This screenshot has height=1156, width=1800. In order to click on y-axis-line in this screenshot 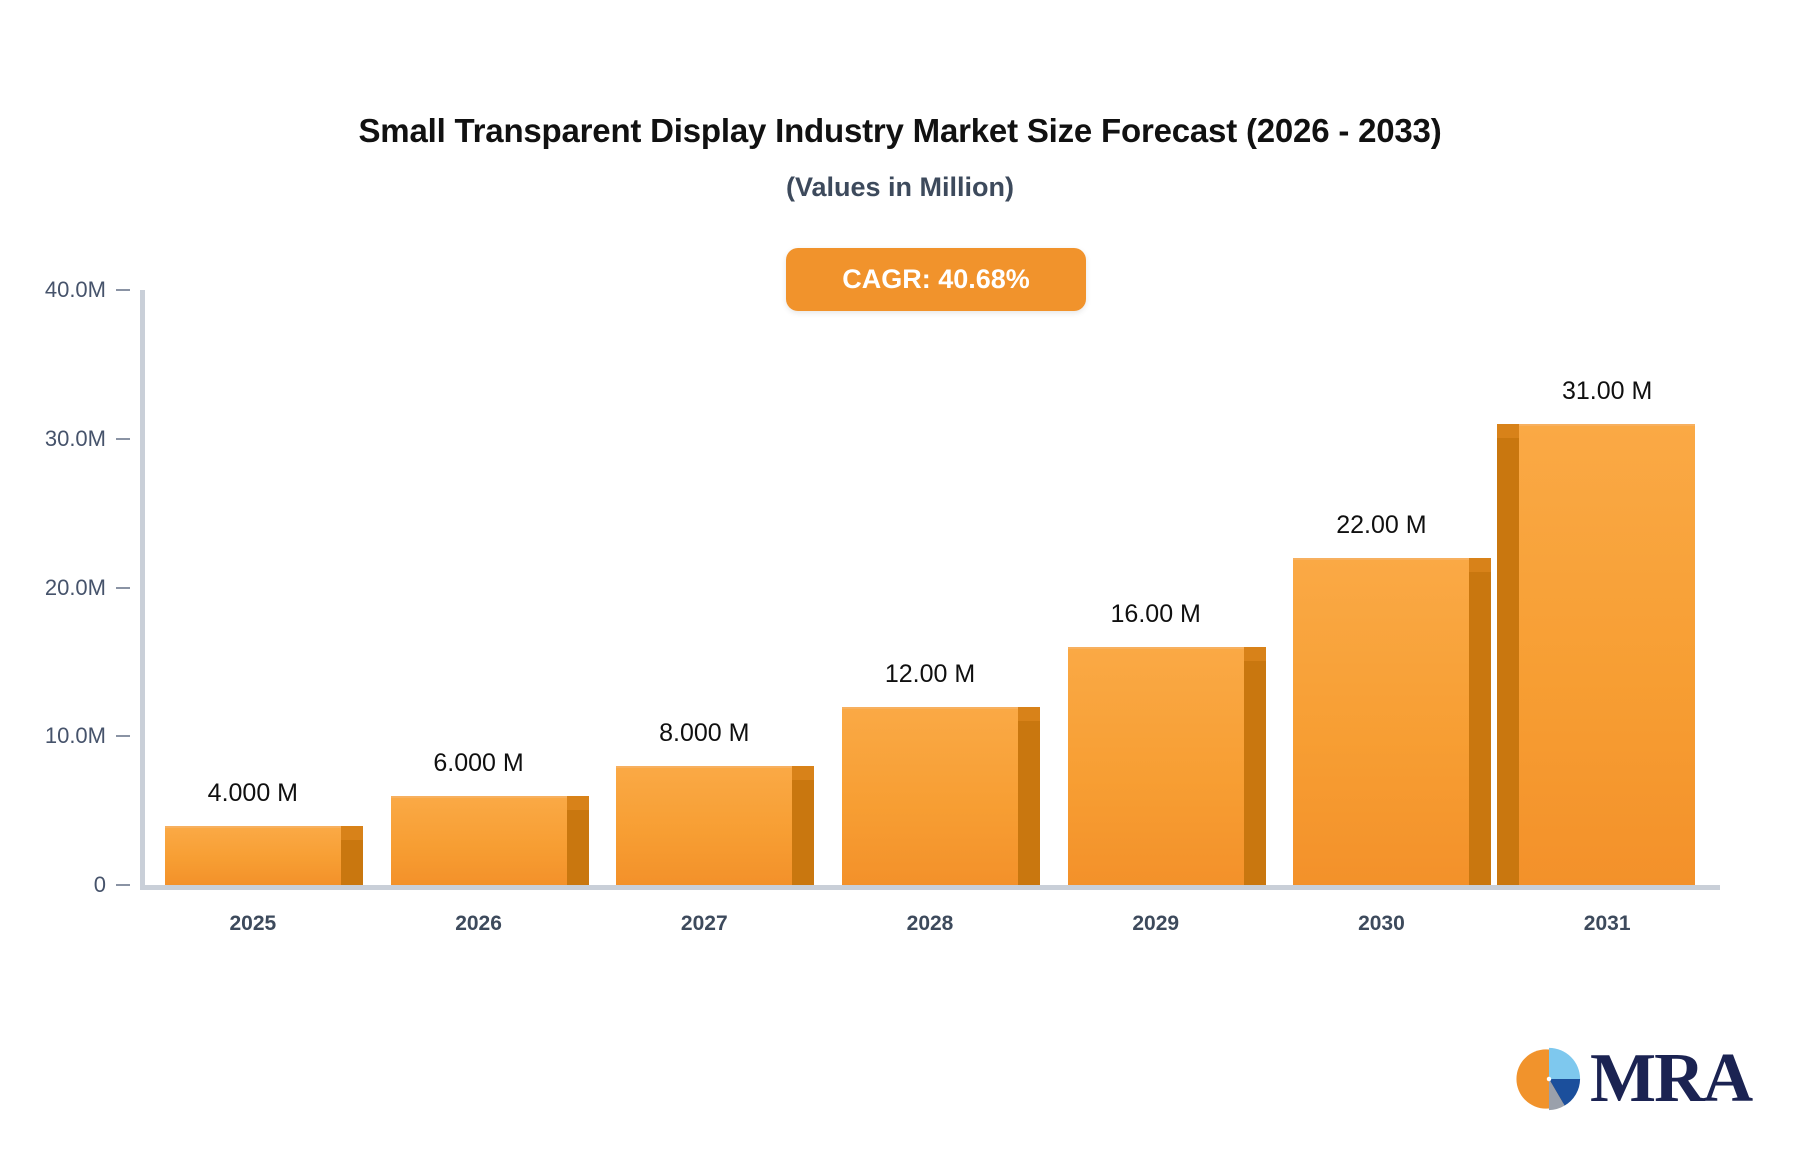, I will do `click(142, 590)`.